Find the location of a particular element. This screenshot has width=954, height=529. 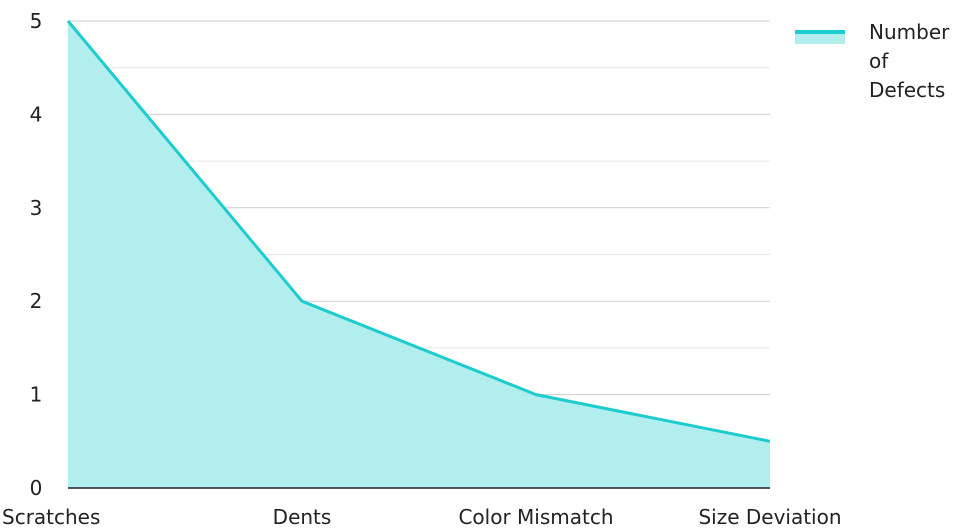

x-tick-label: Color Mismatch is located at coordinates (535, 517).